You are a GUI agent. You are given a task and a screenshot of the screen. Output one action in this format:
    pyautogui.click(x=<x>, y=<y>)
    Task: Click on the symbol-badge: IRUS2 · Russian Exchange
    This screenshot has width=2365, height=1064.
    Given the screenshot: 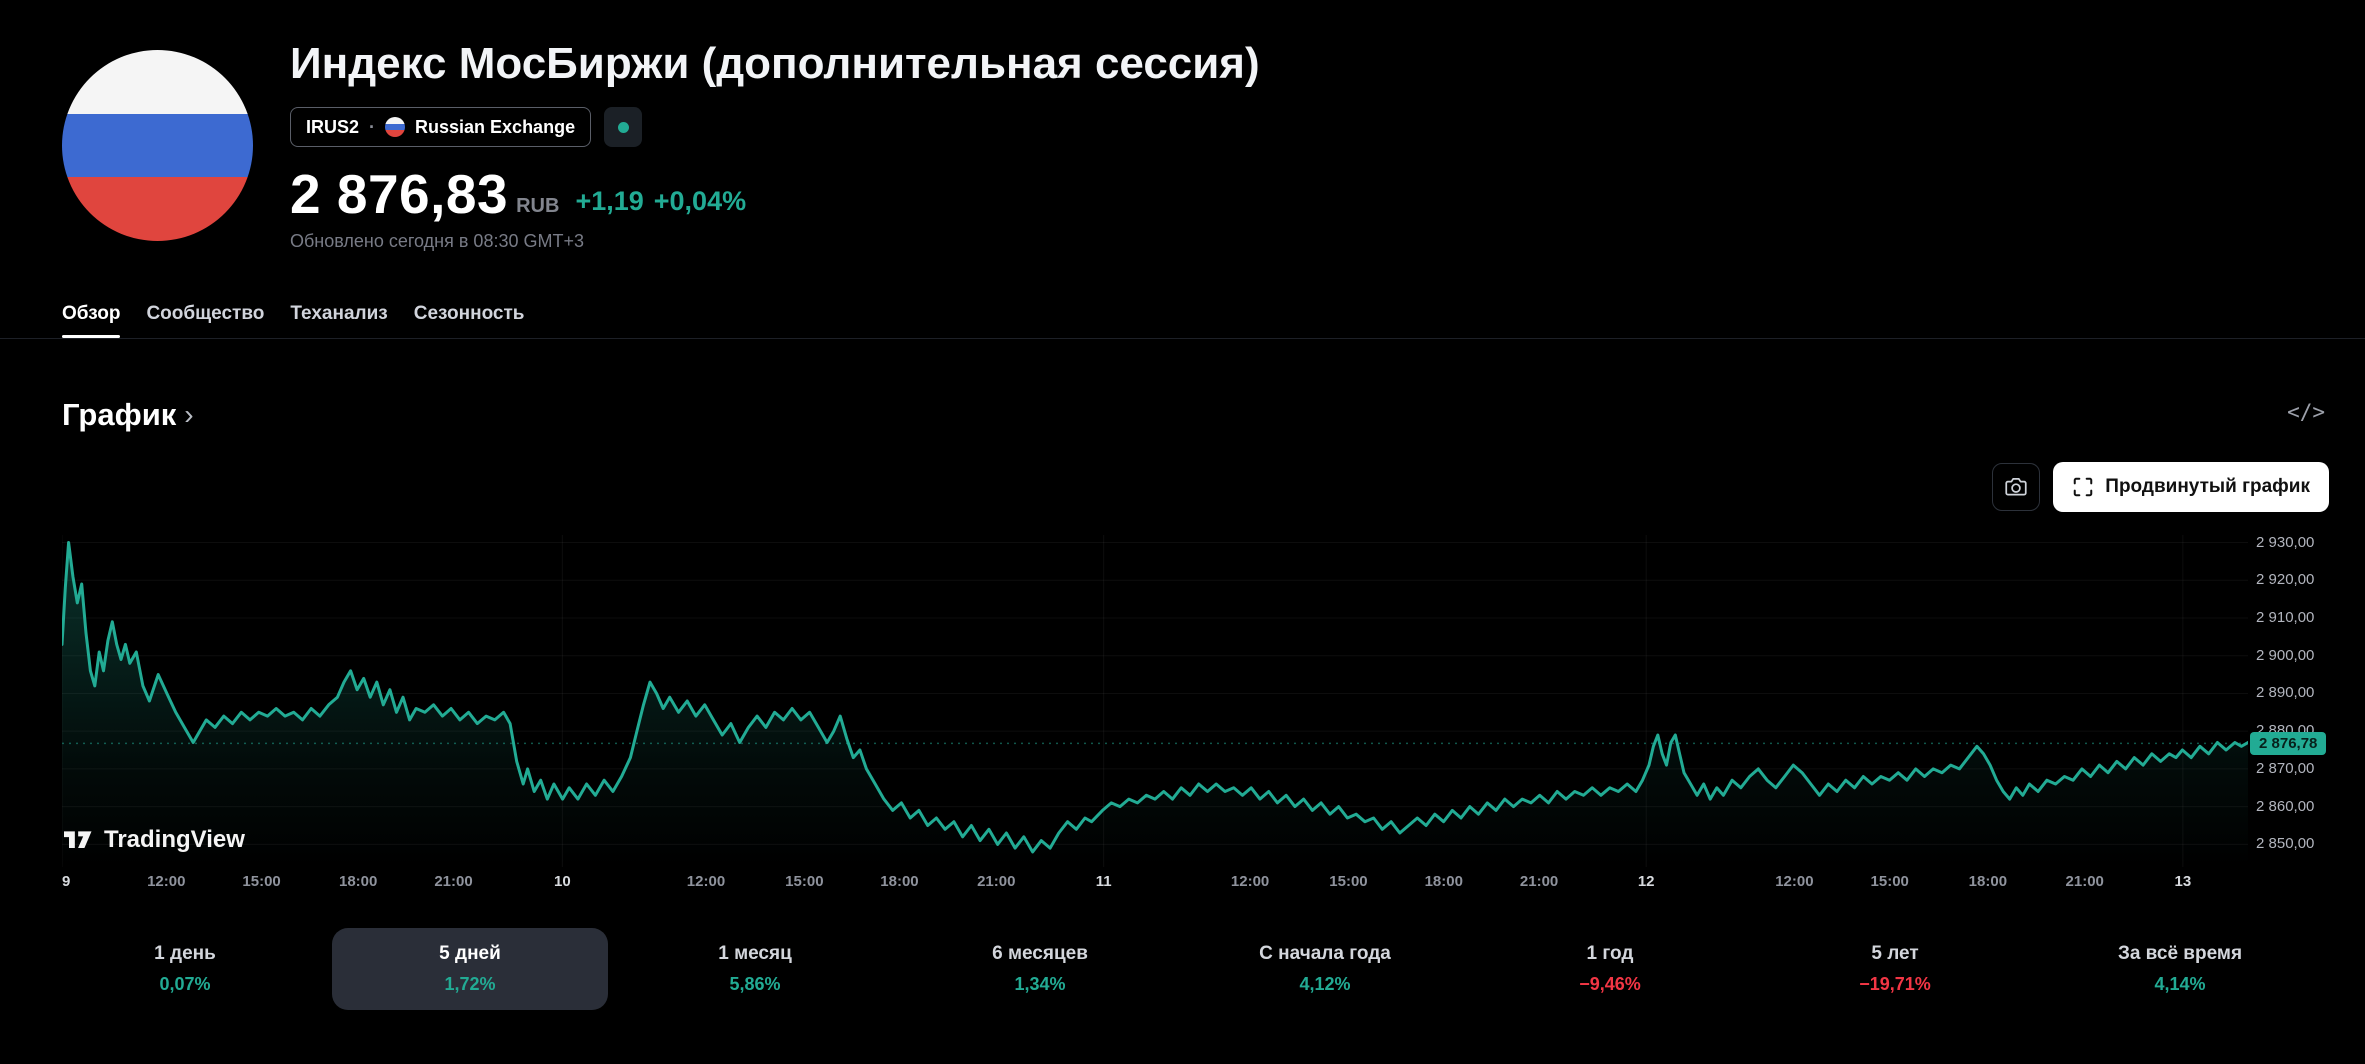 What is the action you would take?
    pyautogui.click(x=441, y=127)
    